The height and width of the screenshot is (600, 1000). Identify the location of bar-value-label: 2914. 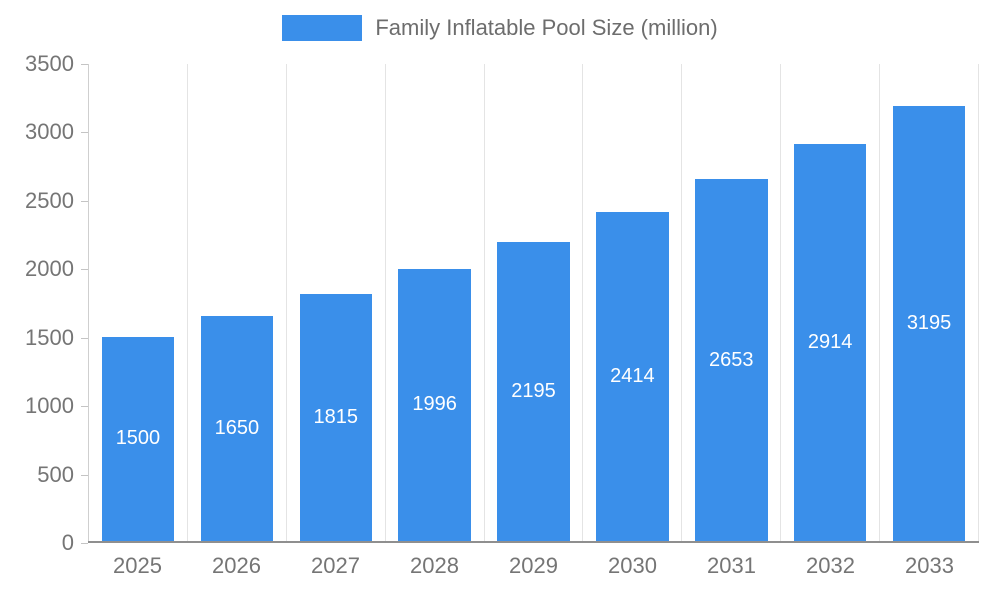
(830, 341).